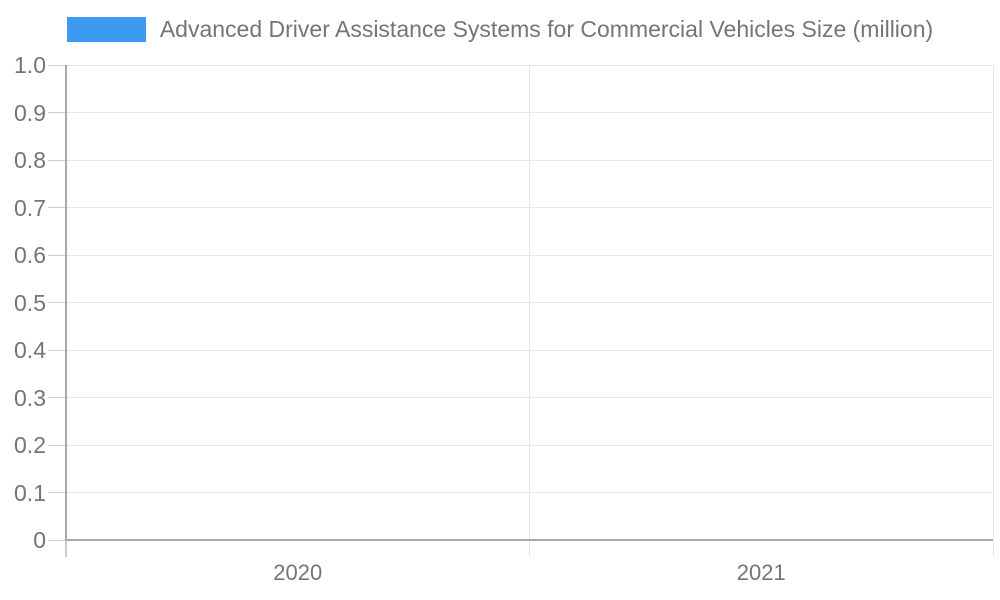 The height and width of the screenshot is (600, 1000). What do you see at coordinates (30, 350) in the screenshot?
I see `y-axis-label: 0.4` at bounding box center [30, 350].